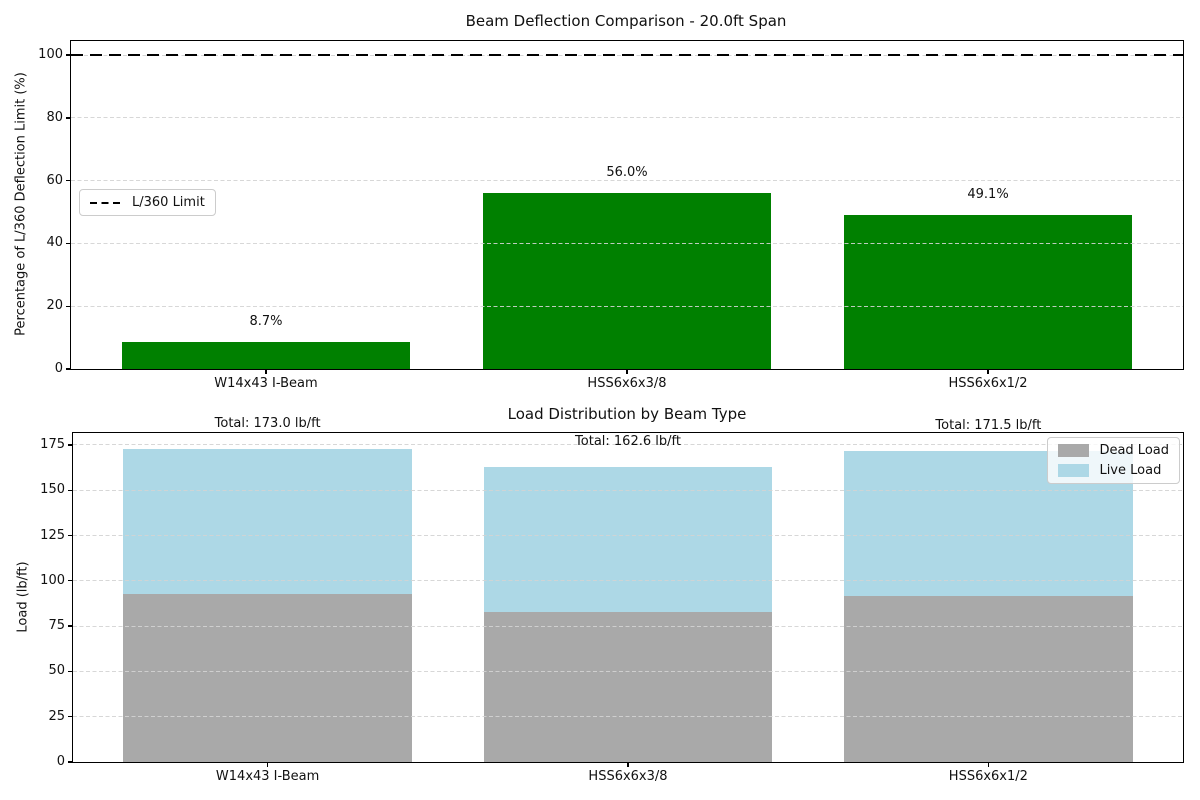 The image size is (1200, 800). What do you see at coordinates (52, 490) in the screenshot?
I see `y-tick-label: 150` at bounding box center [52, 490].